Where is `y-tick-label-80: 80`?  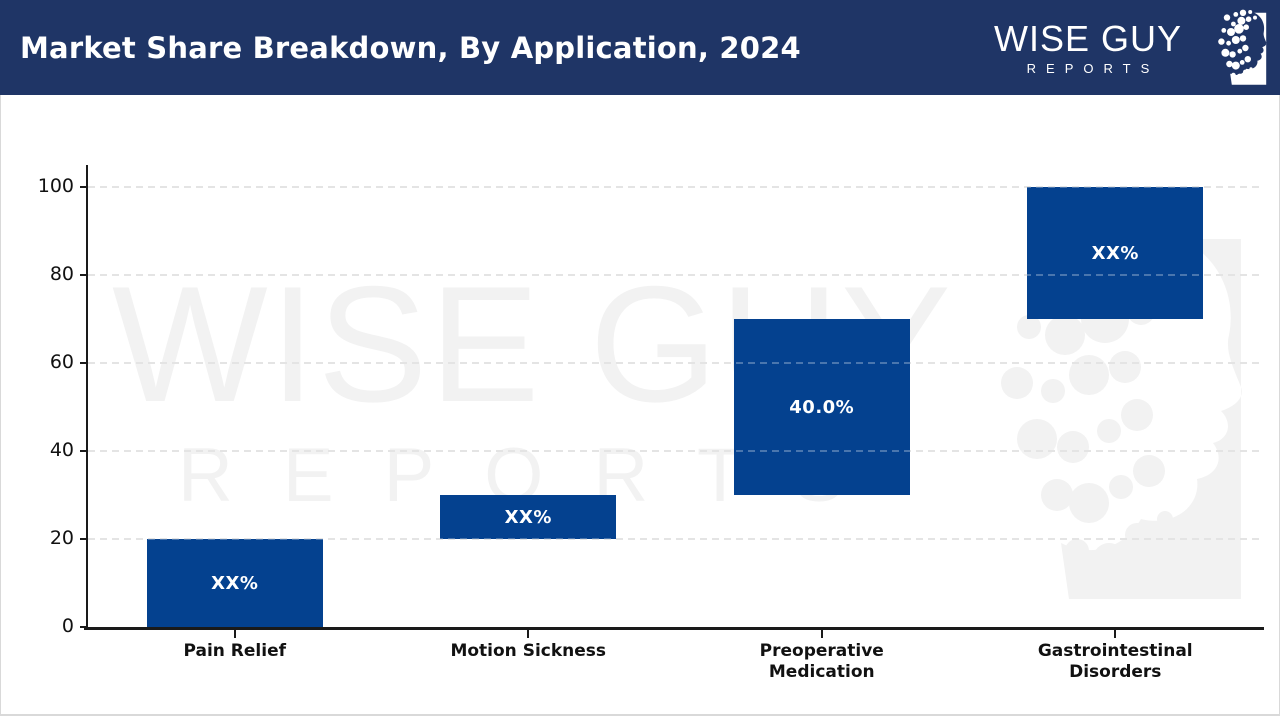
y-tick-label-80: 80 is located at coordinates (61, 274).